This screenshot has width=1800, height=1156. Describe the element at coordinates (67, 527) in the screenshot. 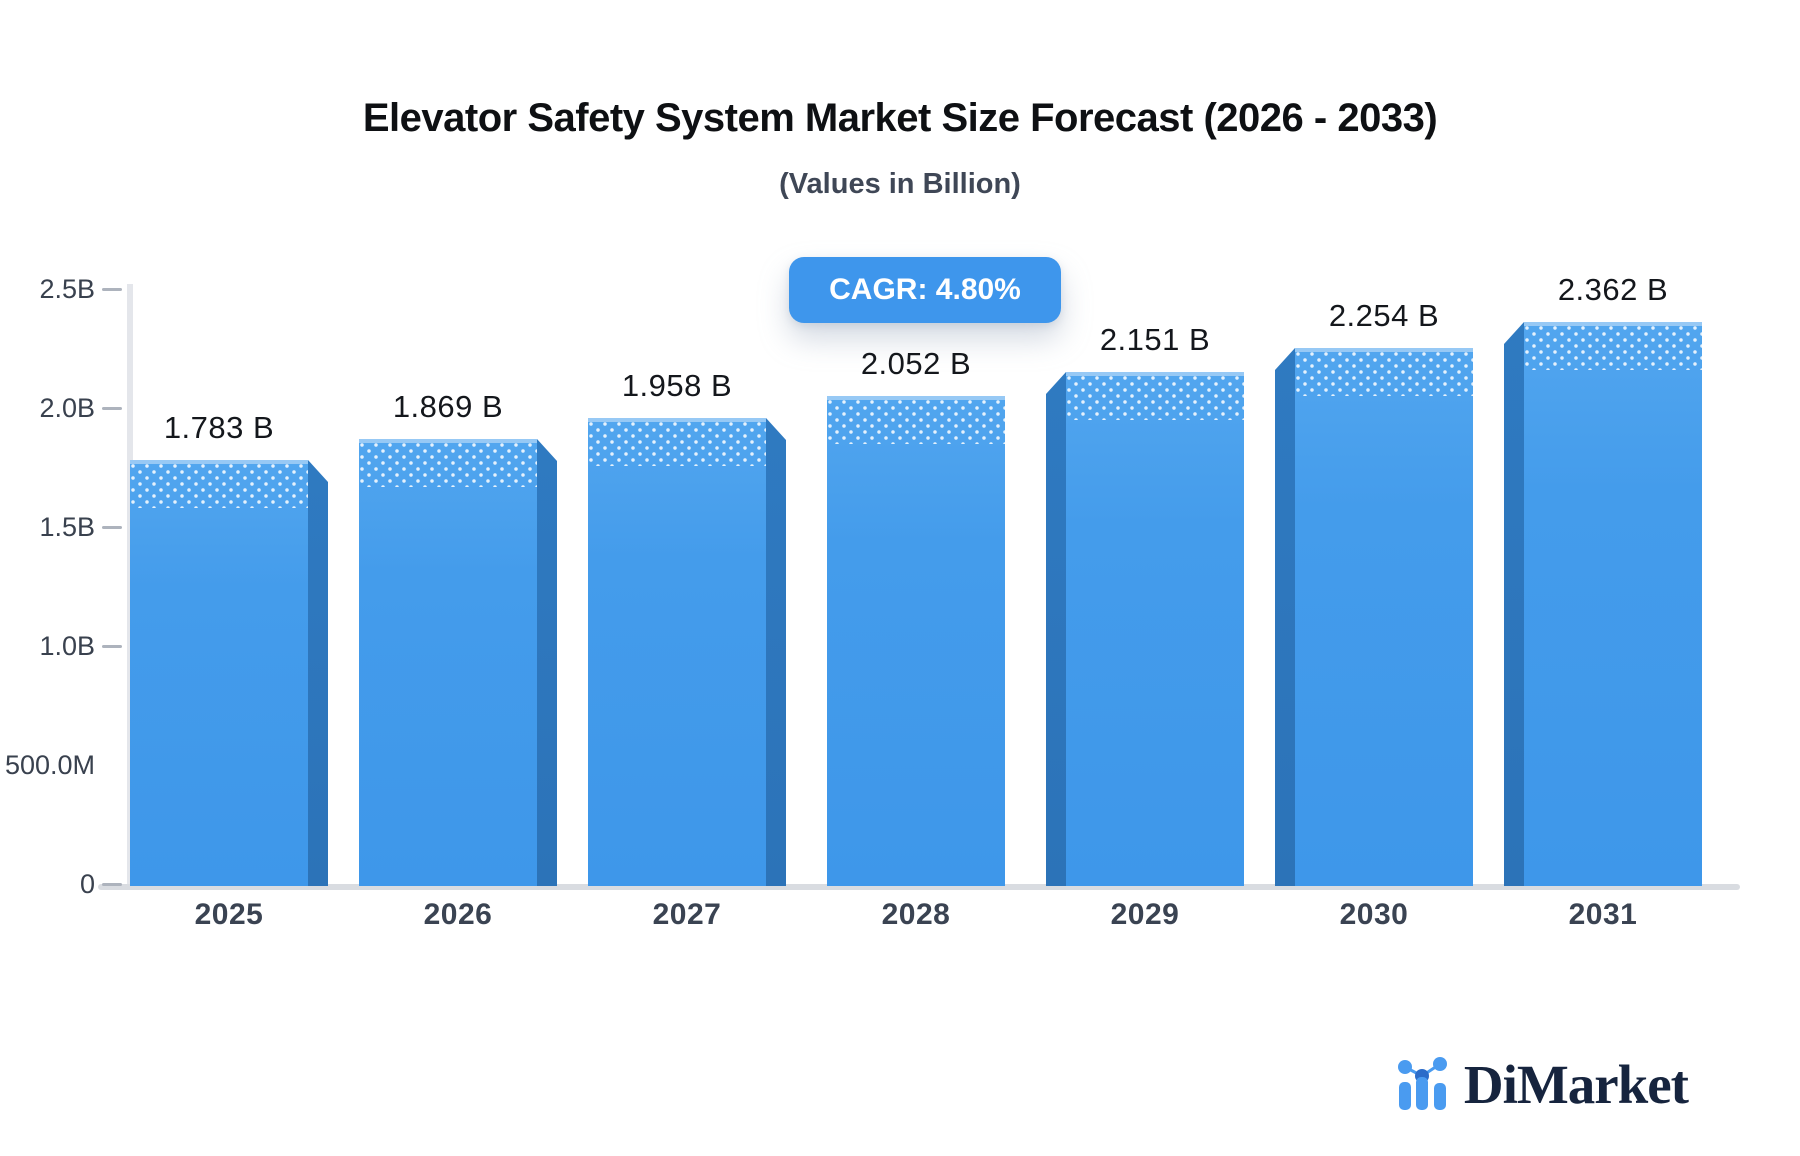

I see `y-tick-label-1.5B: 1.5B` at that location.